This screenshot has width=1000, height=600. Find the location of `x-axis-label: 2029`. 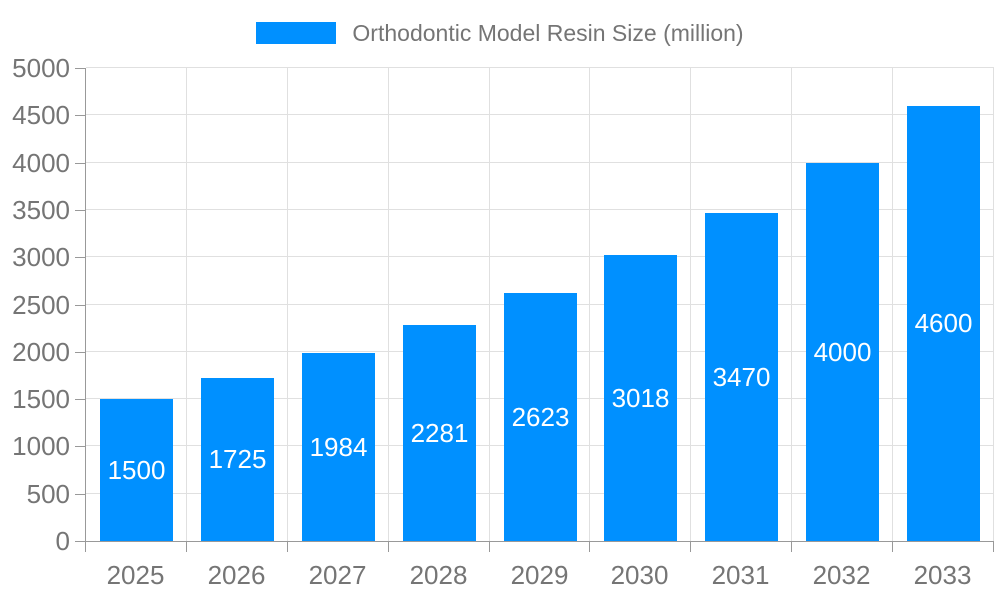

x-axis-label: 2029 is located at coordinates (539, 575).